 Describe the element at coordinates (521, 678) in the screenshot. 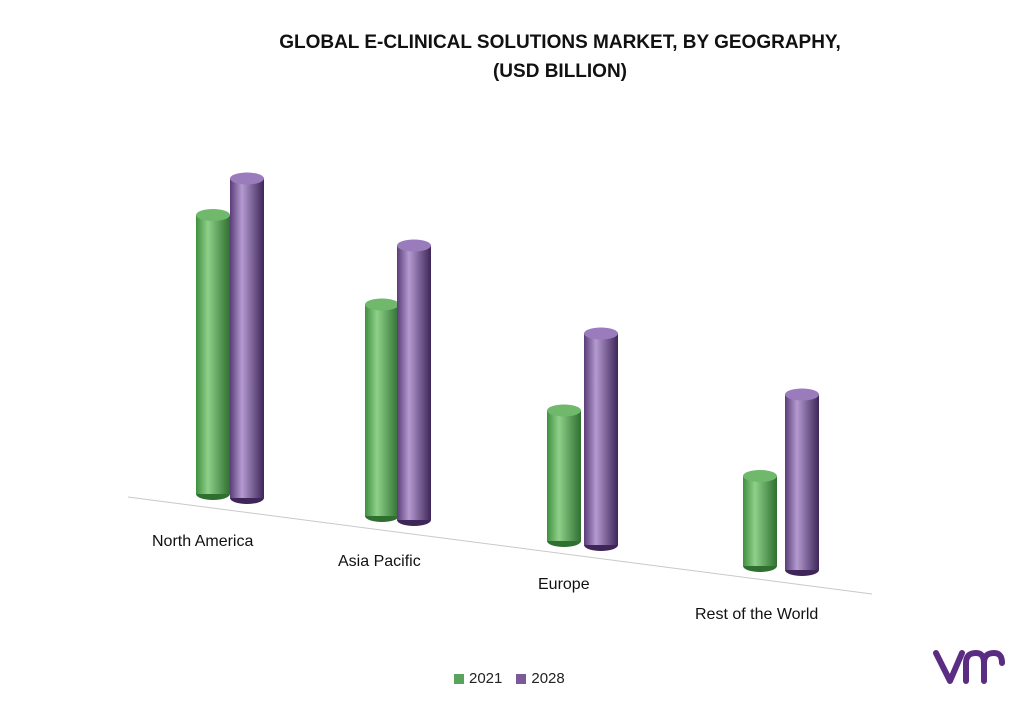

I see `legend-swatch-2028` at that location.